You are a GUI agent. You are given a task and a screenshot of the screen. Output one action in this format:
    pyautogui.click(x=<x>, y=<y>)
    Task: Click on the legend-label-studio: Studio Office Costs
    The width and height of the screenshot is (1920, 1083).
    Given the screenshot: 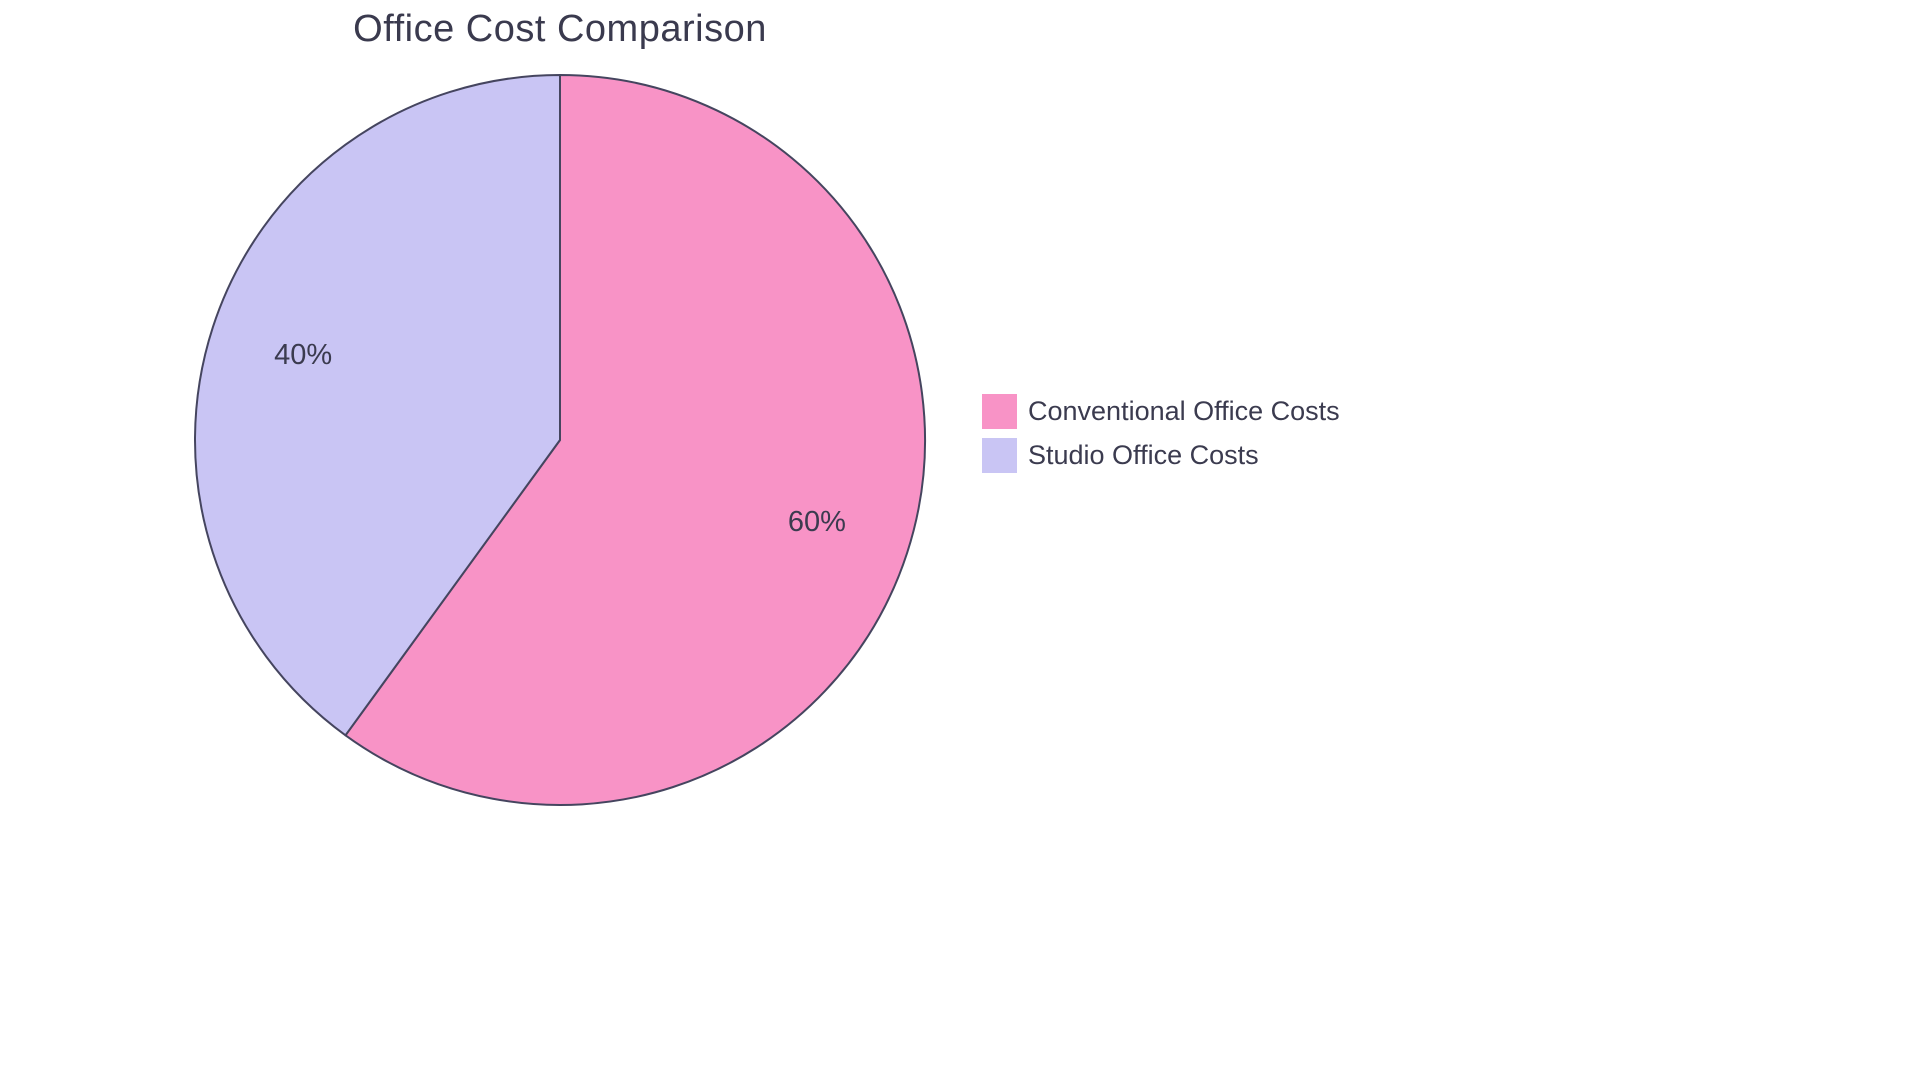 What is the action you would take?
    pyautogui.click(x=1143, y=455)
    